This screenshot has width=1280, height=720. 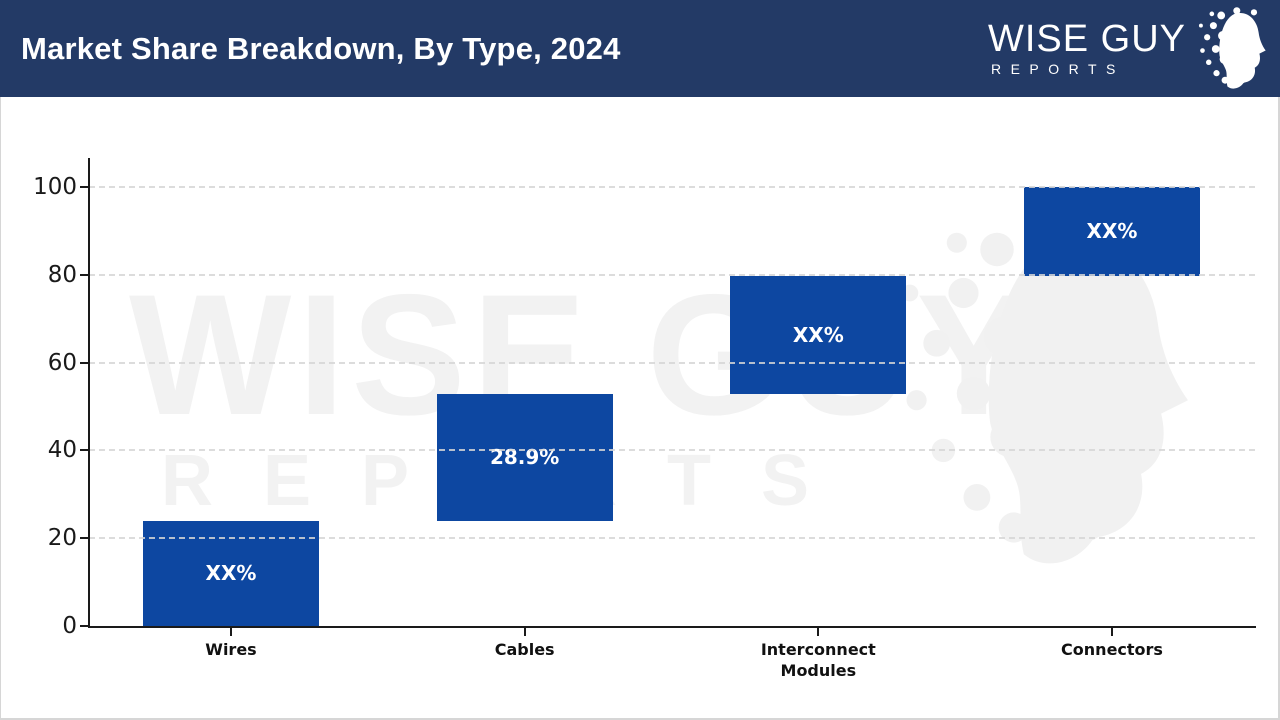 What do you see at coordinates (1086, 39) in the screenshot?
I see `logo-wordmark: WISE GUY` at bounding box center [1086, 39].